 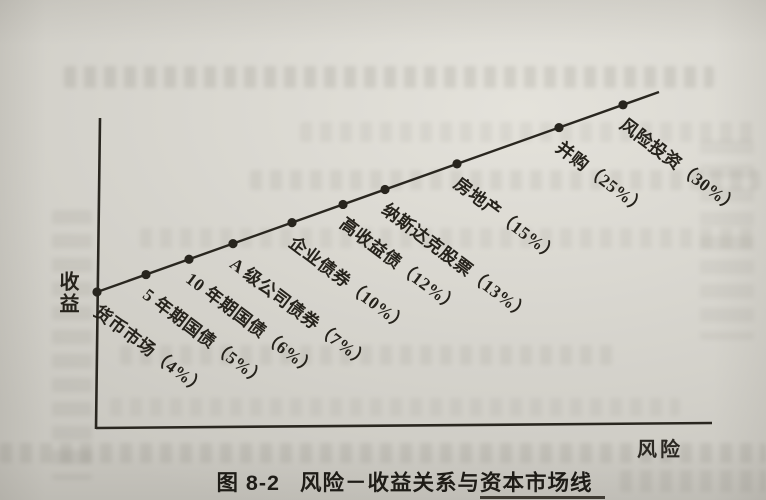 I want to click on y-axis-line, so click(x=98, y=273).